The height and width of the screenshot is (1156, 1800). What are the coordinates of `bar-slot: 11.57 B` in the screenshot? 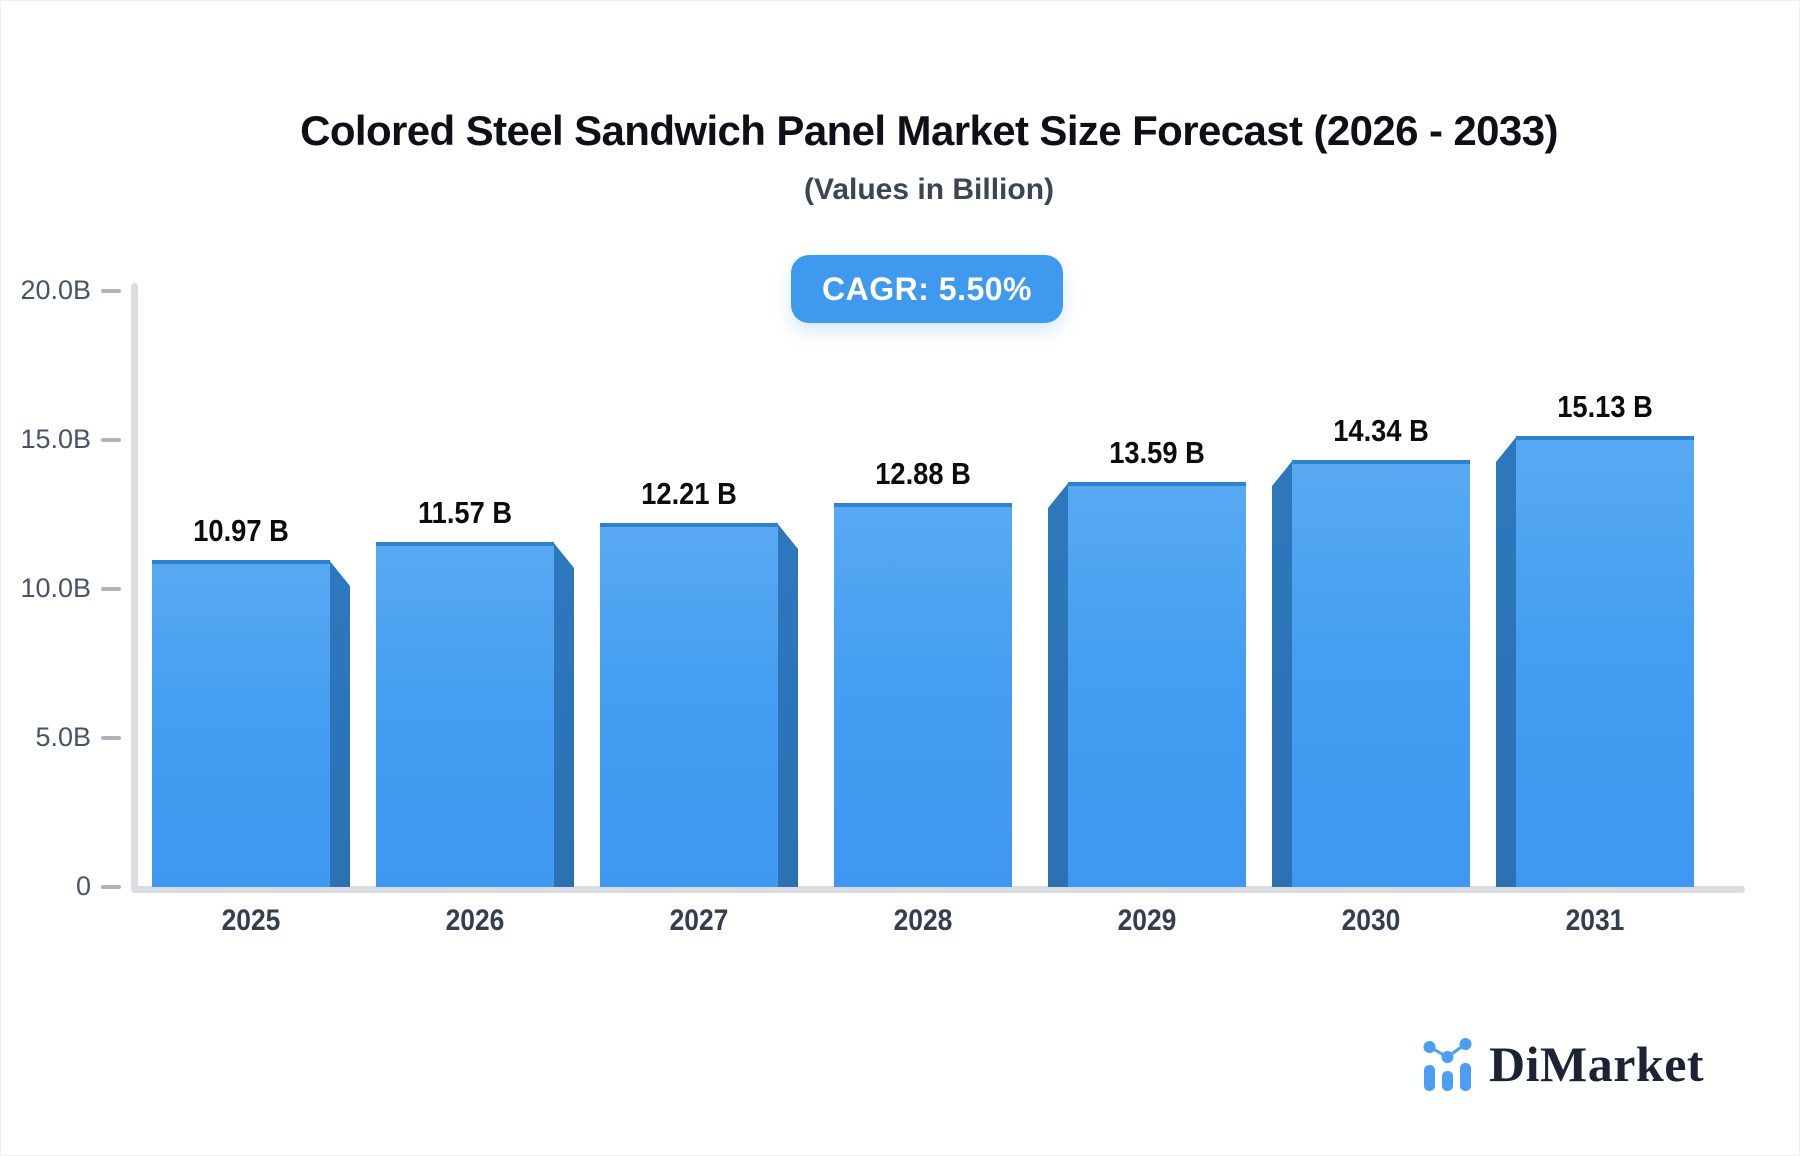 It's located at (475, 691).